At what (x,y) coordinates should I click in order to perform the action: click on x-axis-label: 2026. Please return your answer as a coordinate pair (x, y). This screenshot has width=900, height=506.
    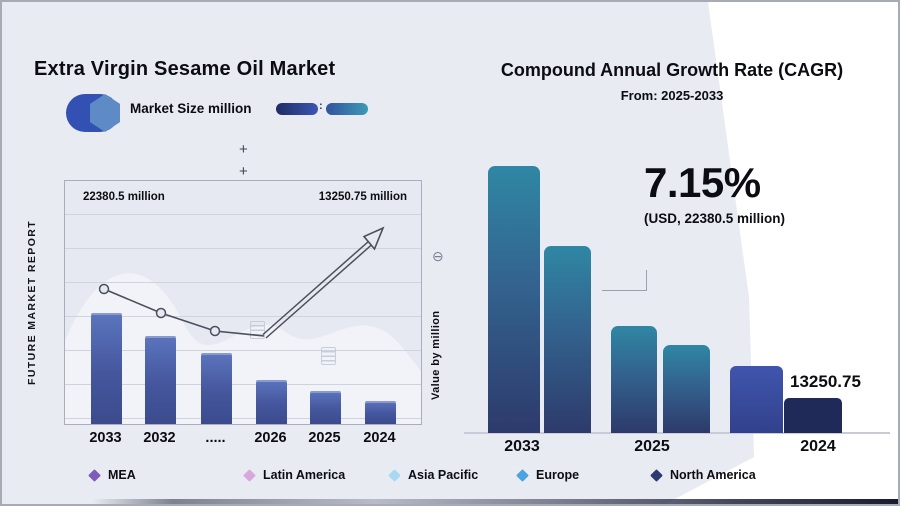
    Looking at the image, I should click on (270, 438).